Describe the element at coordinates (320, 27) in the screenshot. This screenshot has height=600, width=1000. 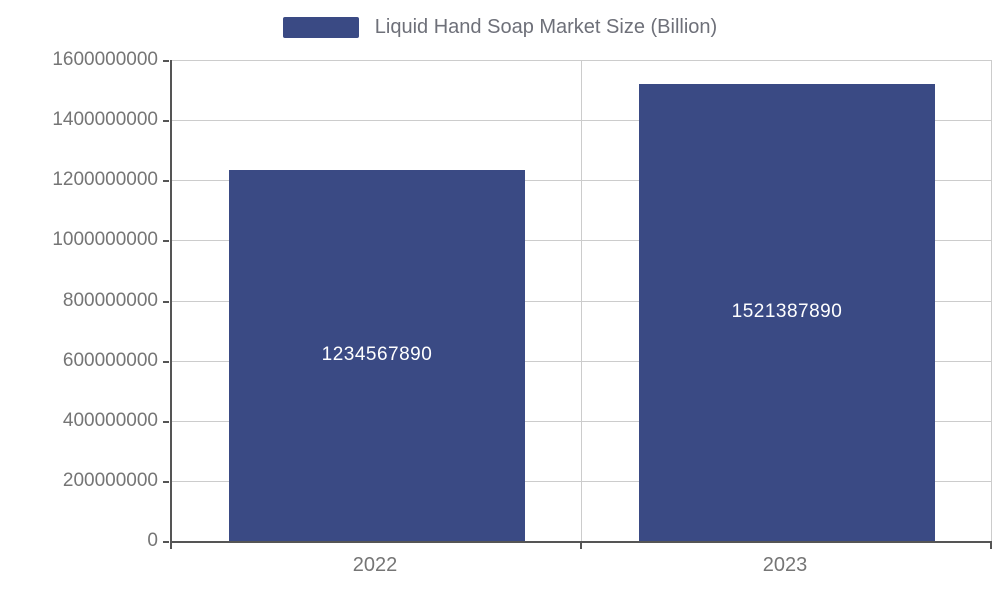
I see `legend-swatch` at that location.